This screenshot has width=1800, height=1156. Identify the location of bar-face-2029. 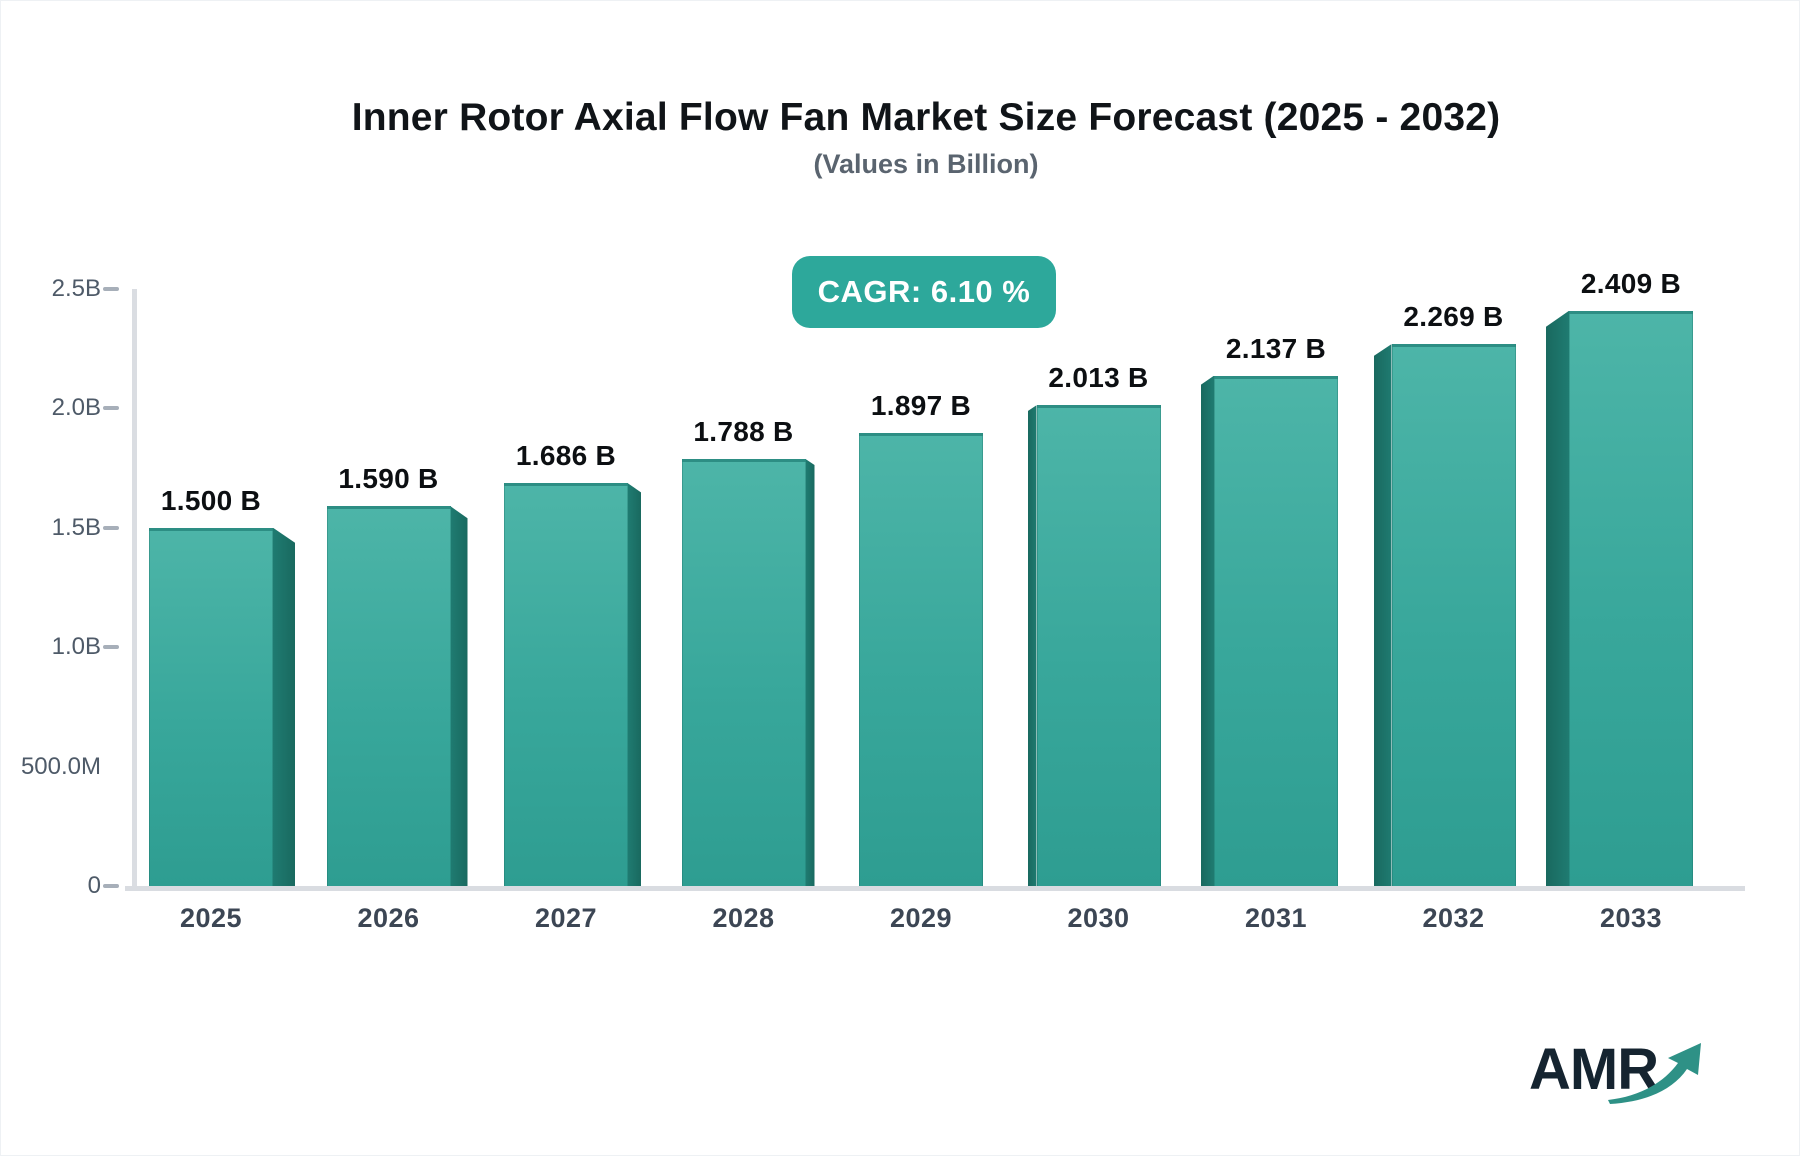
(921, 659).